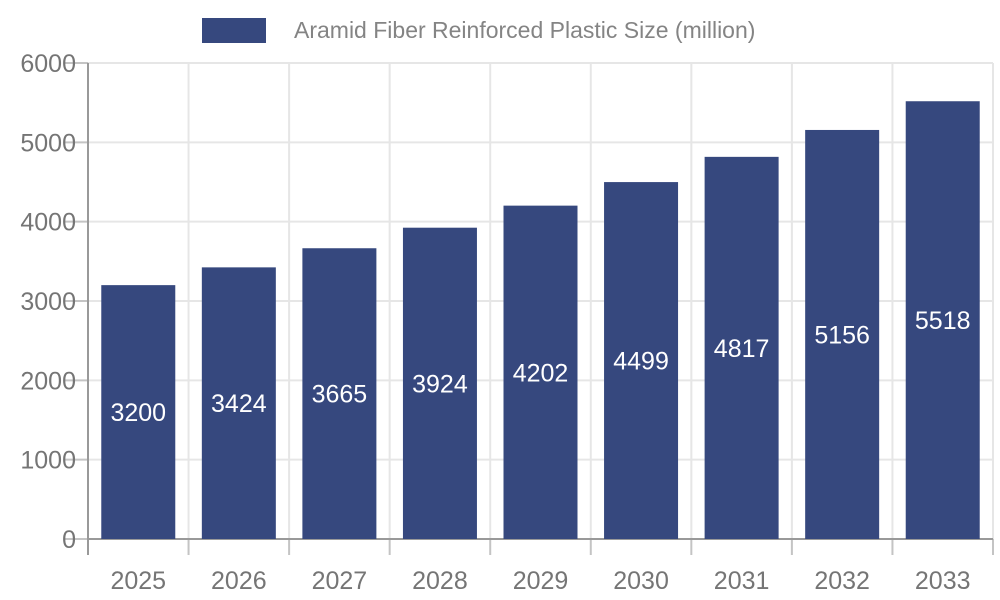 This screenshot has height=600, width=1000. I want to click on bar-value-label: 5156, so click(842, 335).